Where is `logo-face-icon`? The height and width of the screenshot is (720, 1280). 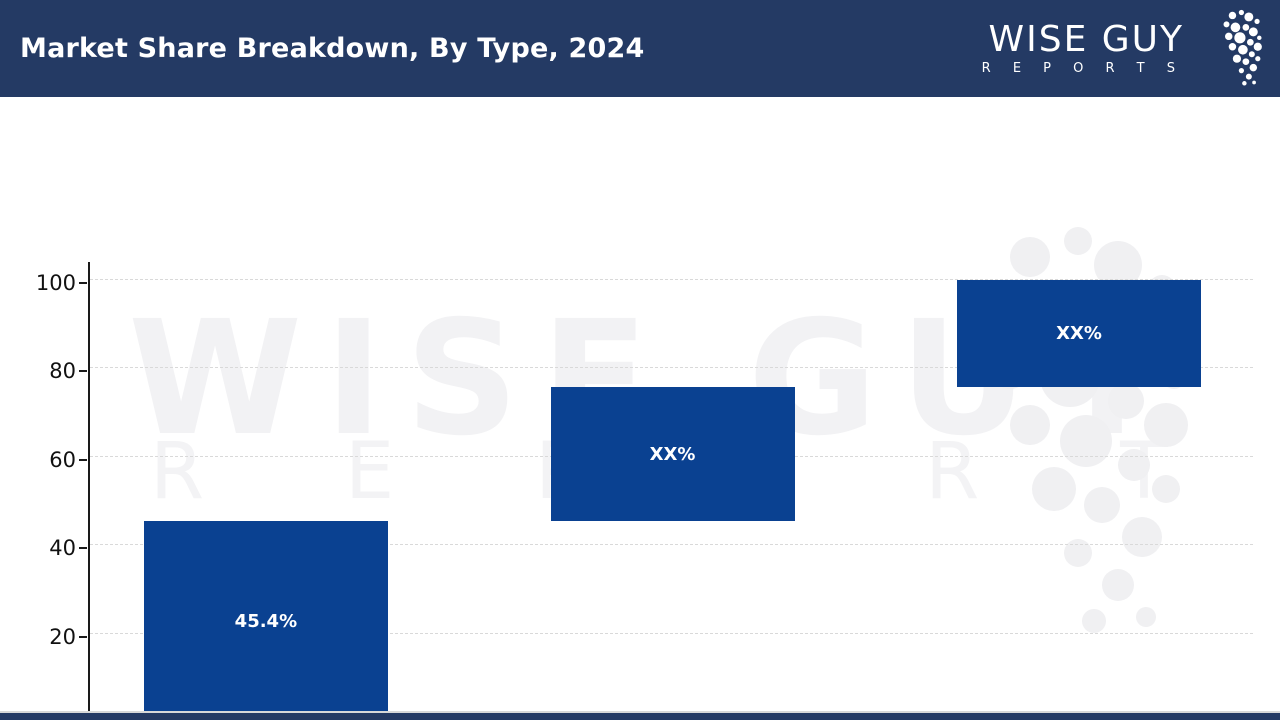 logo-face-icon is located at coordinates (1242, 47).